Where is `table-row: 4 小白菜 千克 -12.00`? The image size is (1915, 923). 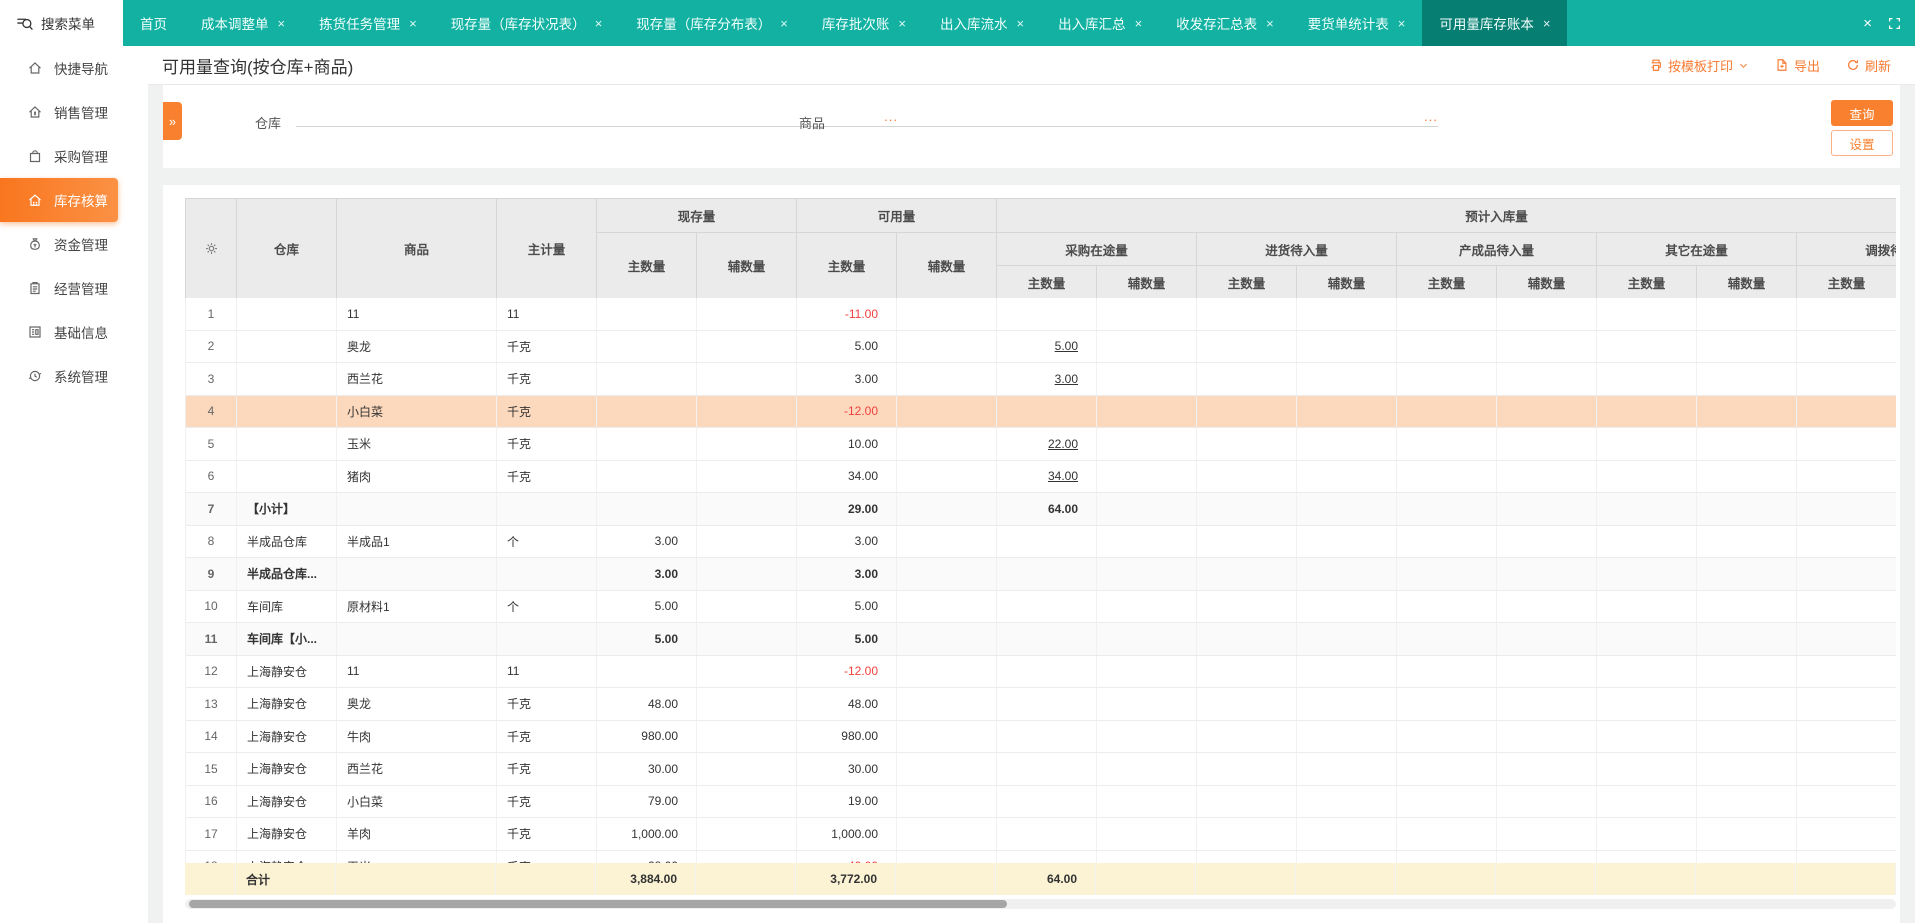 table-row: 4 小白菜 千克 -12.00 is located at coordinates (1041, 411).